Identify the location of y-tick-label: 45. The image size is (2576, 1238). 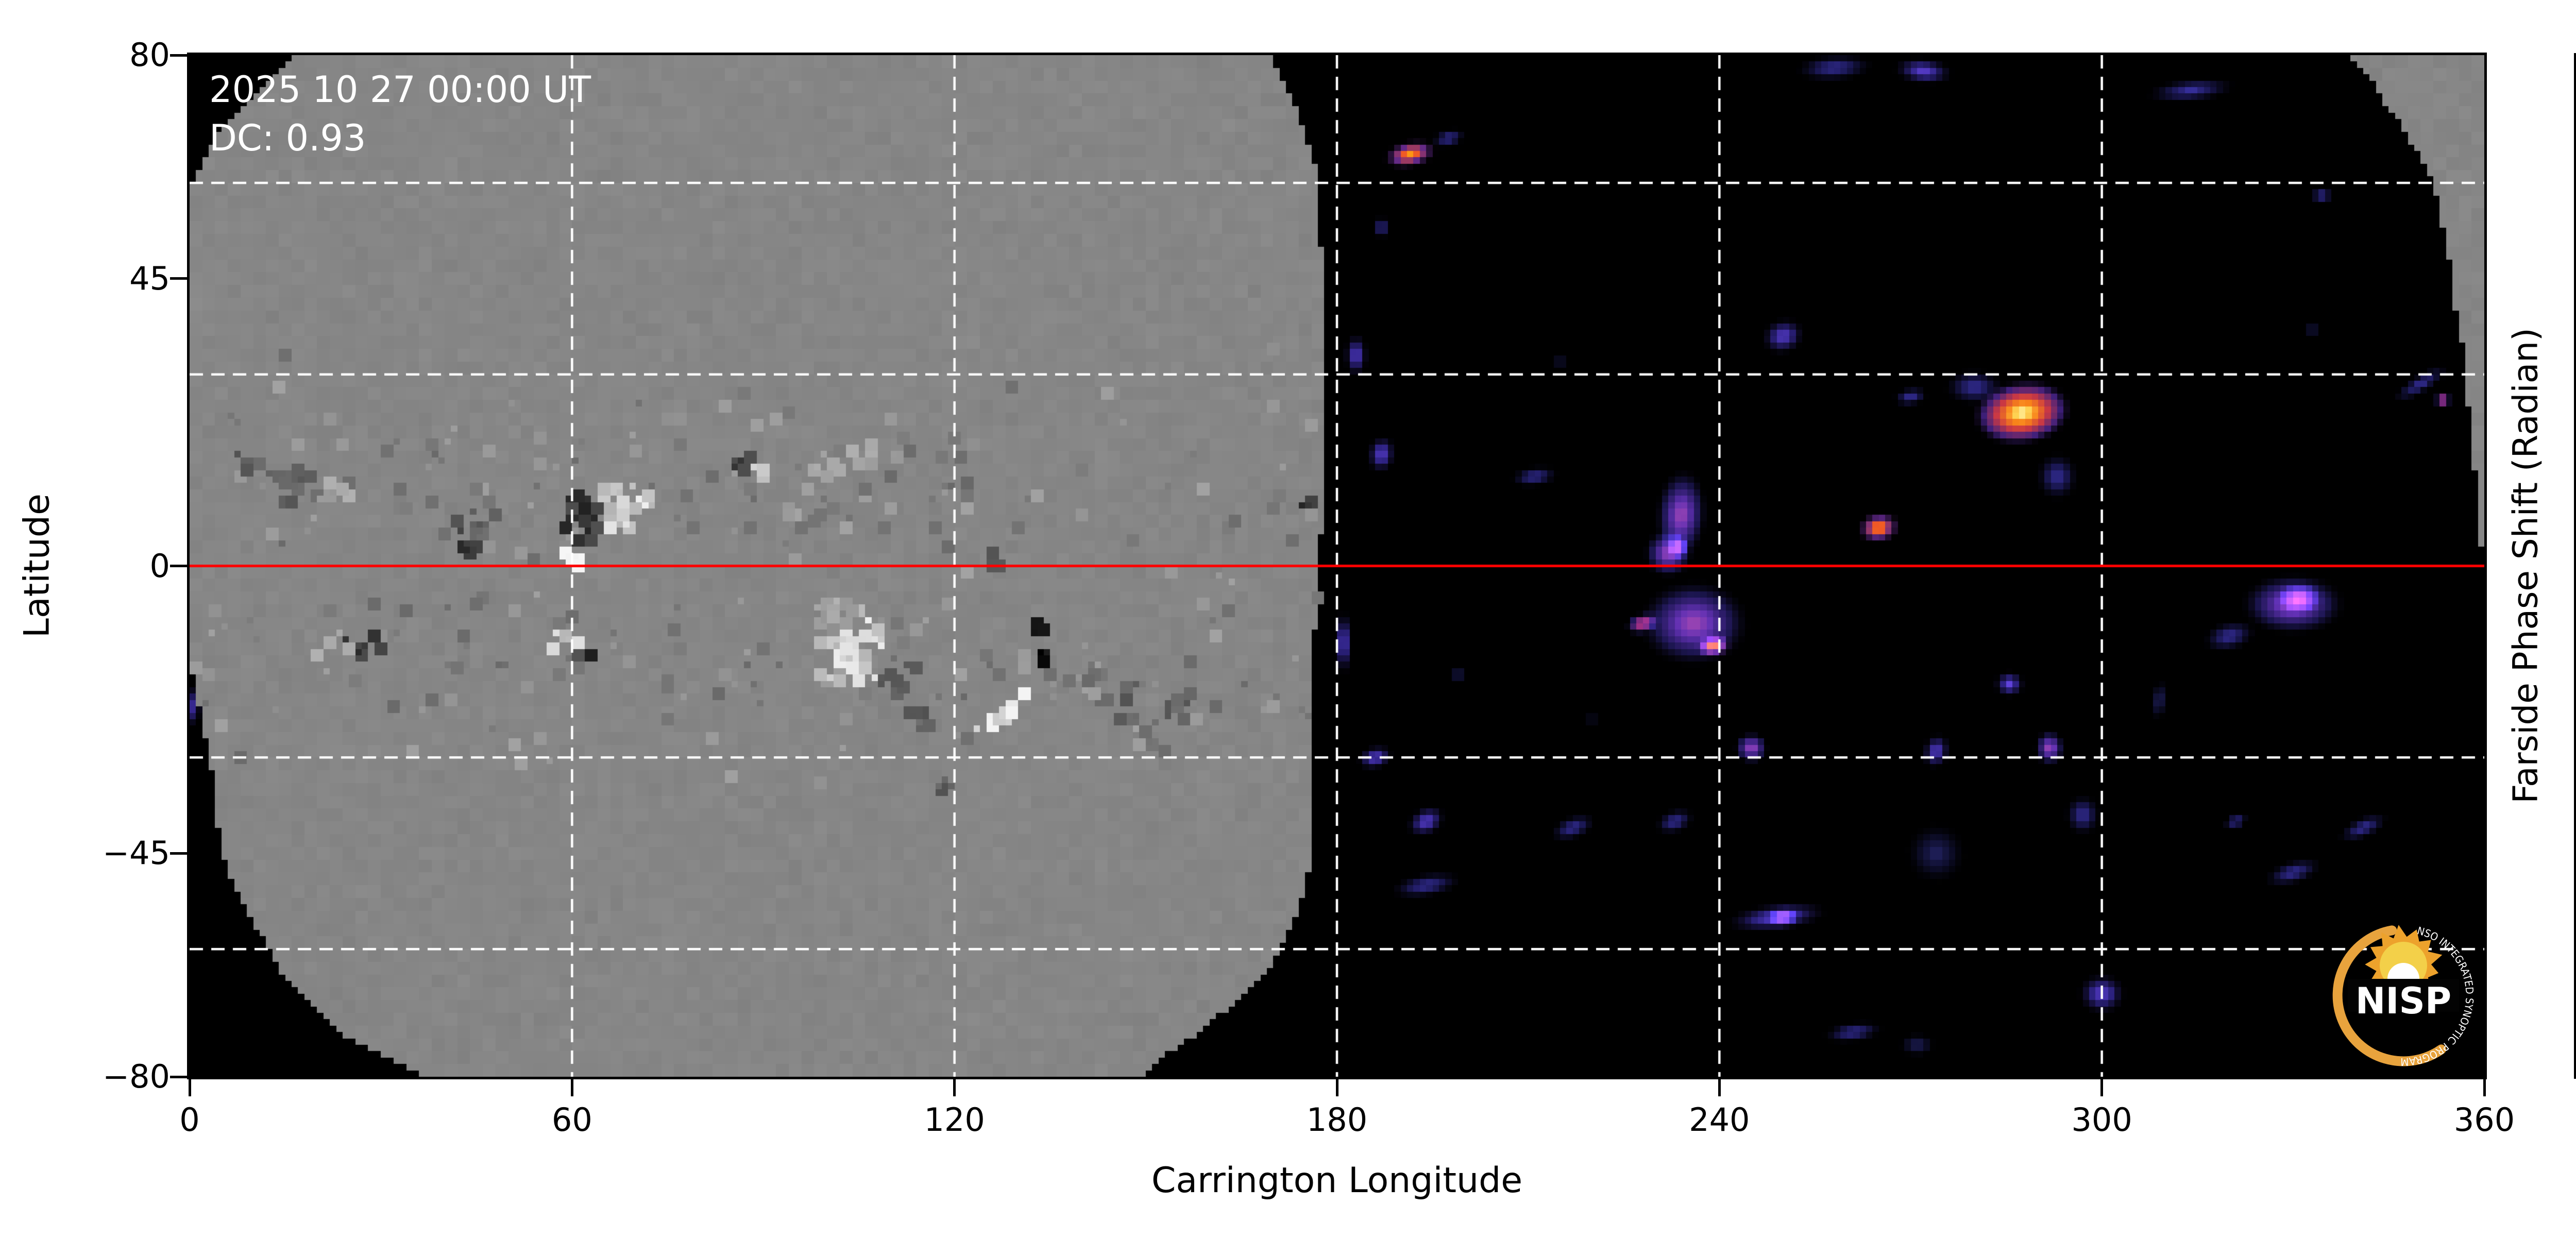
(149, 278).